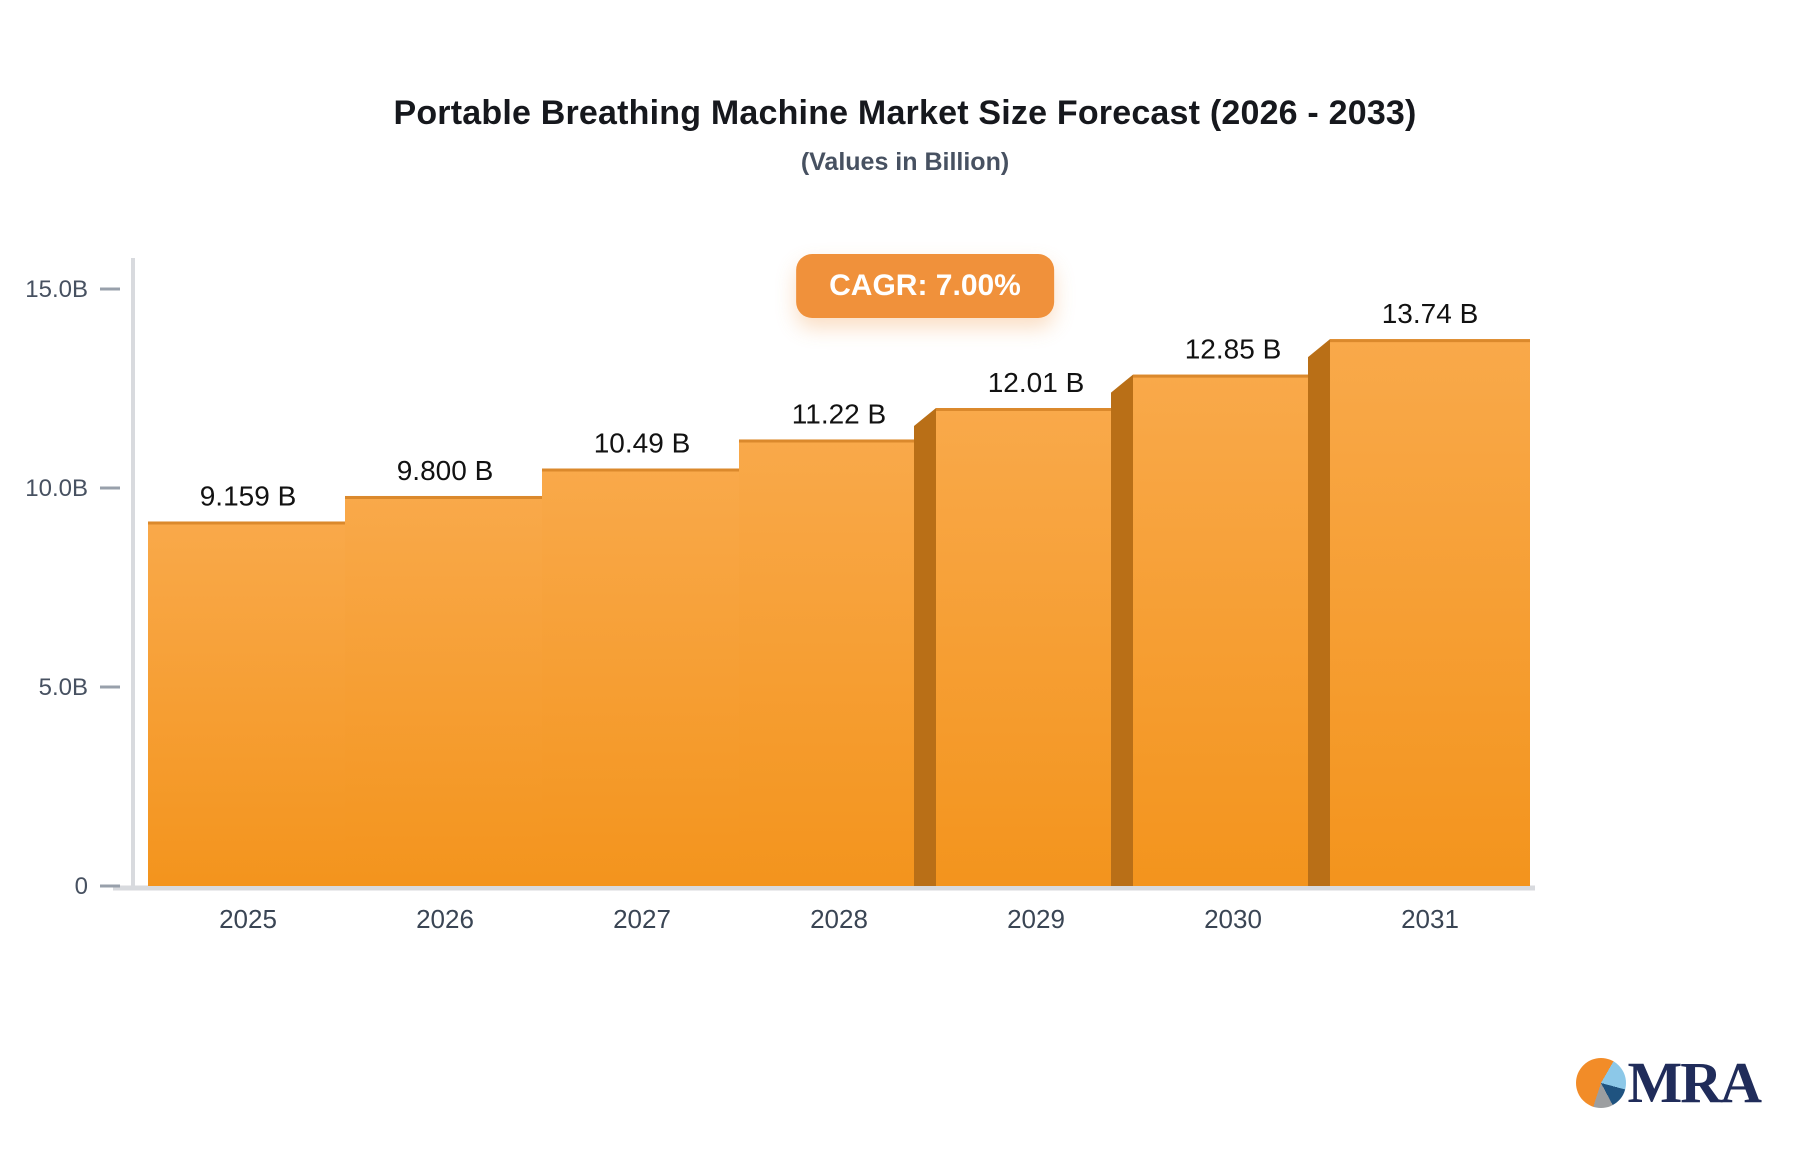 The image size is (1800, 1156). Describe the element at coordinates (63, 687) in the screenshot. I see `y-tick-label: 5.0B` at that location.